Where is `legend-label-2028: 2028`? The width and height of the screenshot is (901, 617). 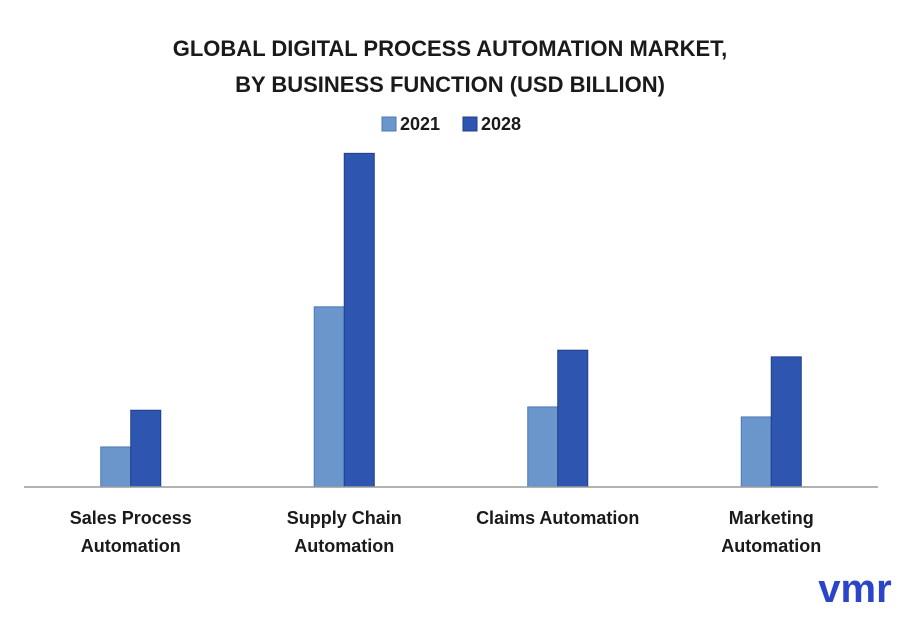 legend-label-2028: 2028 is located at coordinates (501, 124).